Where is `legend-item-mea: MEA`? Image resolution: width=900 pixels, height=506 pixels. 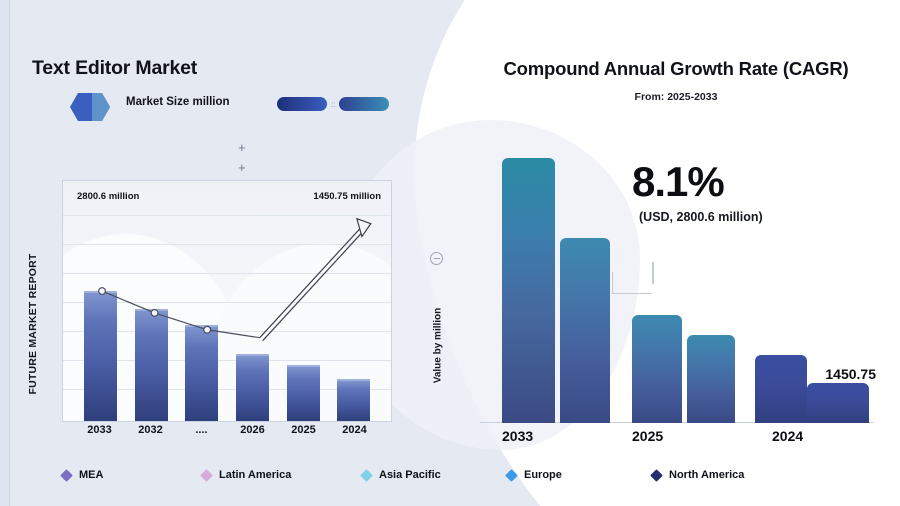 legend-item-mea: MEA is located at coordinates (131, 475).